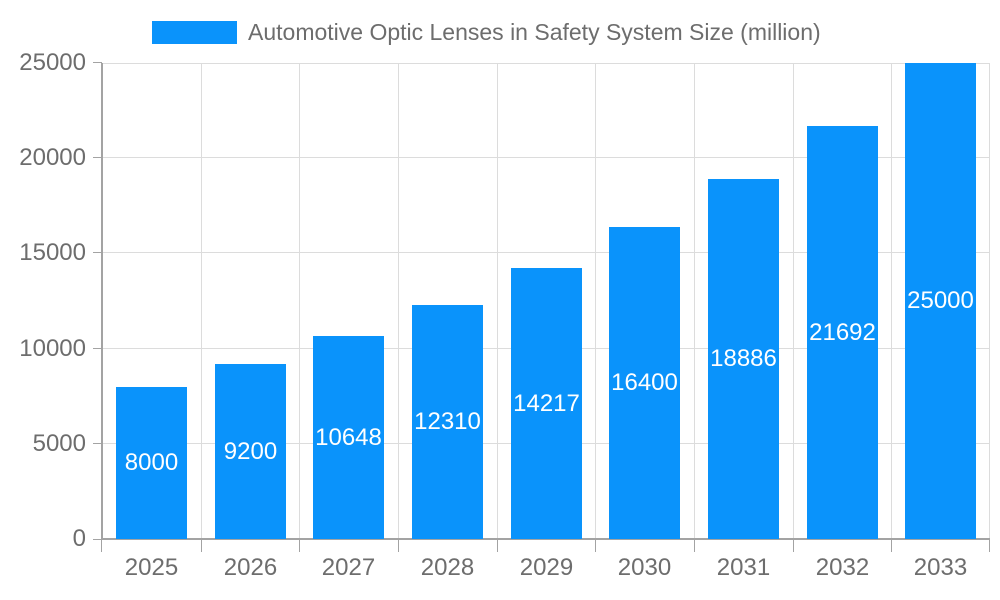  What do you see at coordinates (79, 538) in the screenshot?
I see `y-axis-tick-label: 0` at bounding box center [79, 538].